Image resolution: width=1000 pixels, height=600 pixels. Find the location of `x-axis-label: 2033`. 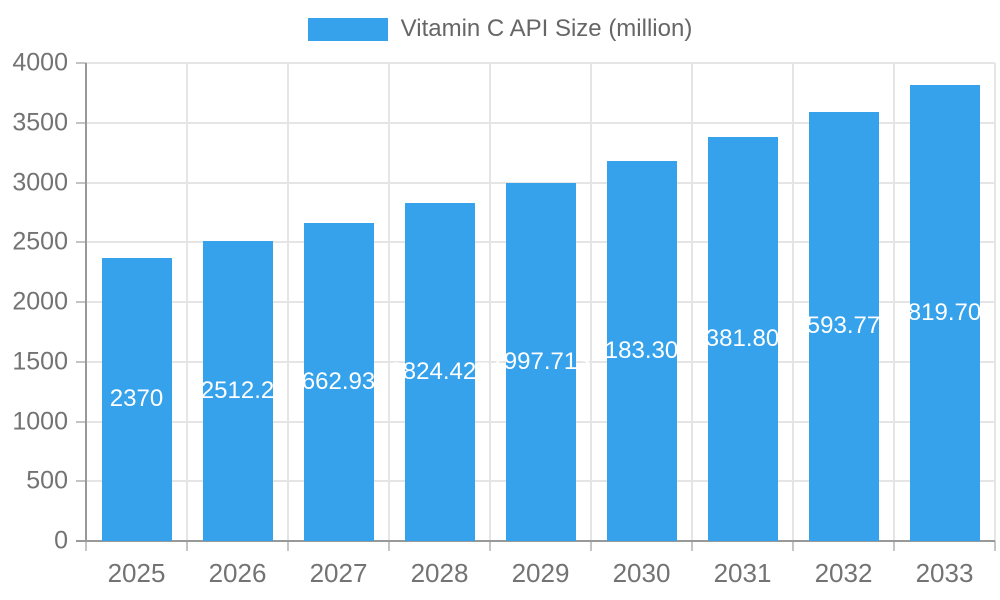

x-axis-label: 2033 is located at coordinates (944, 573).